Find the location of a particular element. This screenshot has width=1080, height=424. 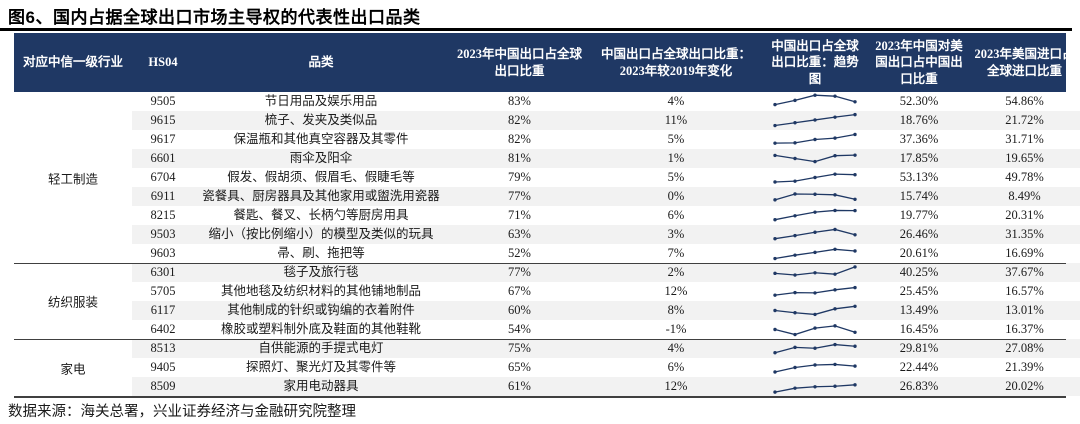

header-category: 品类 is located at coordinates (321, 62).